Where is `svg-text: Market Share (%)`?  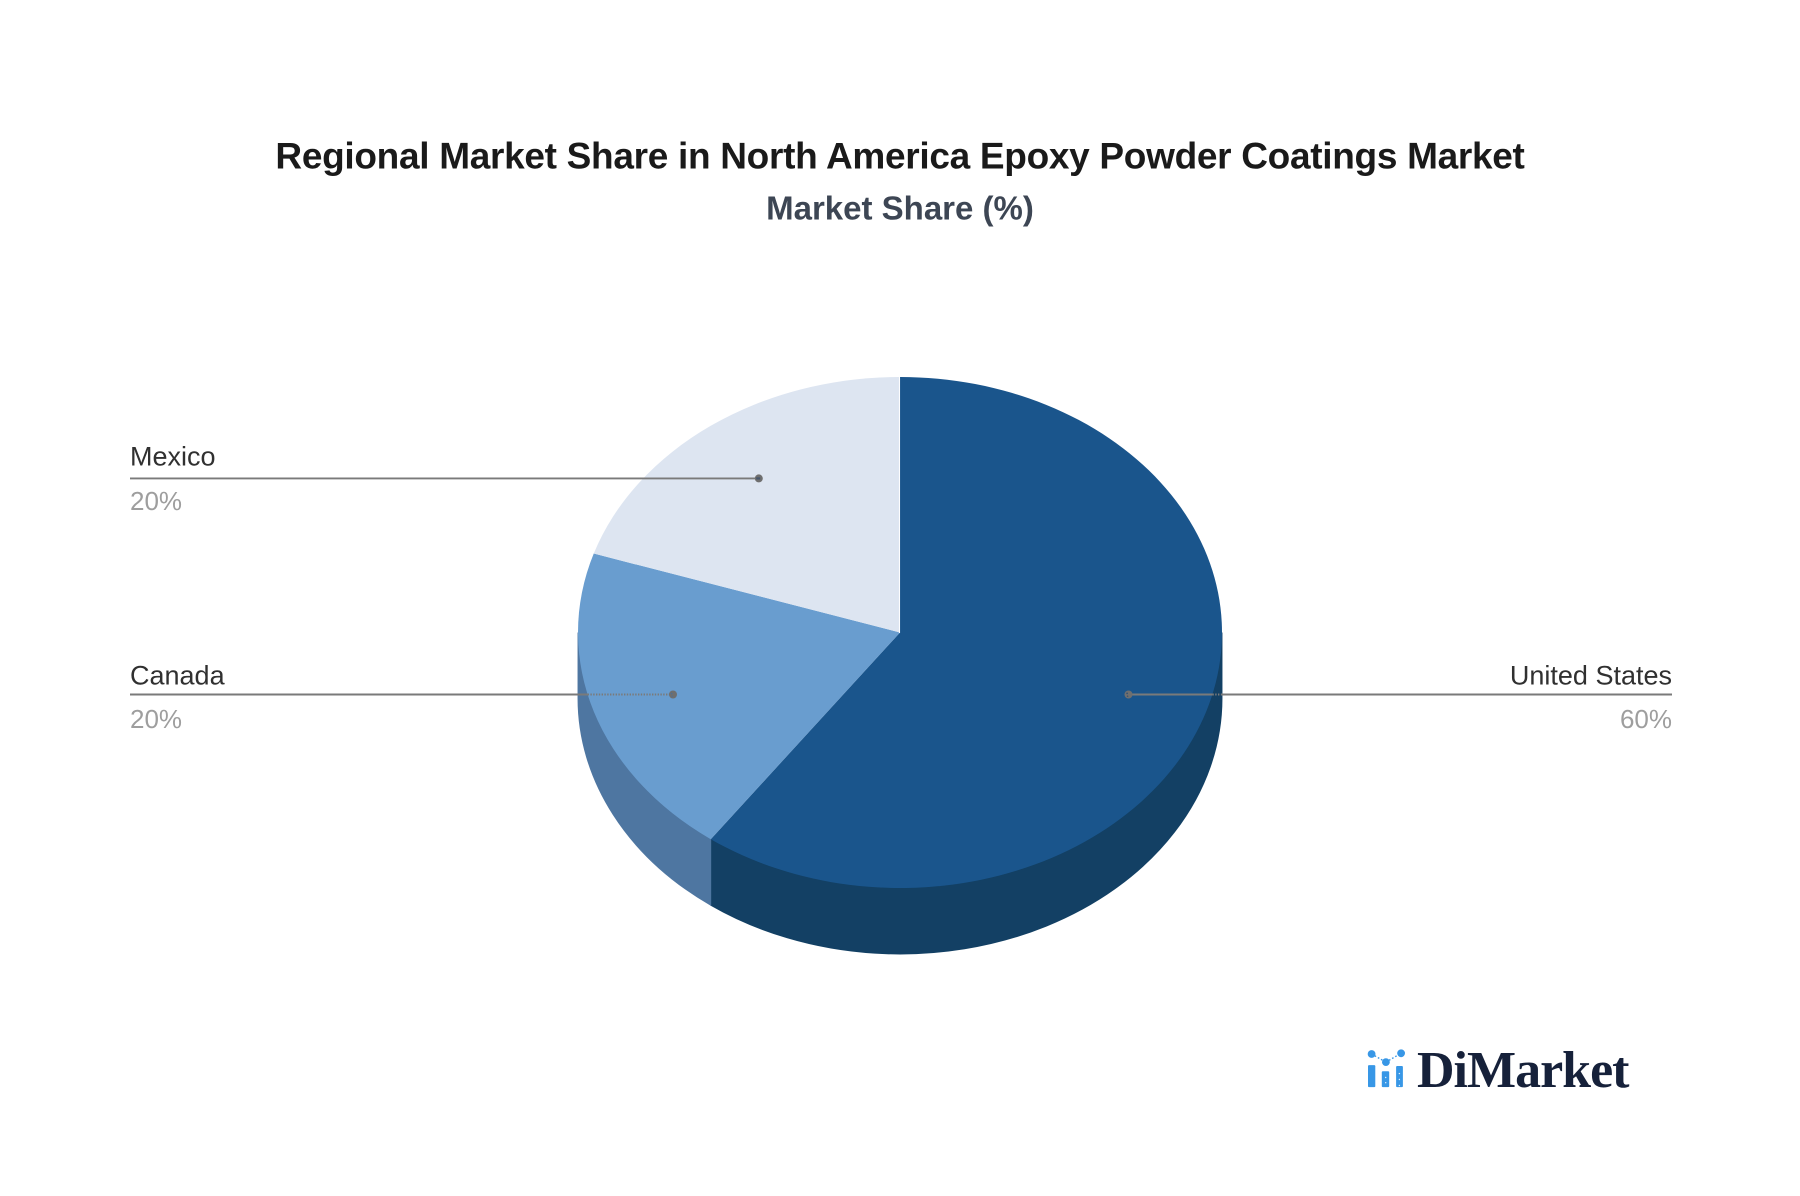 svg-text: Market Share (%) is located at coordinates (900, 208).